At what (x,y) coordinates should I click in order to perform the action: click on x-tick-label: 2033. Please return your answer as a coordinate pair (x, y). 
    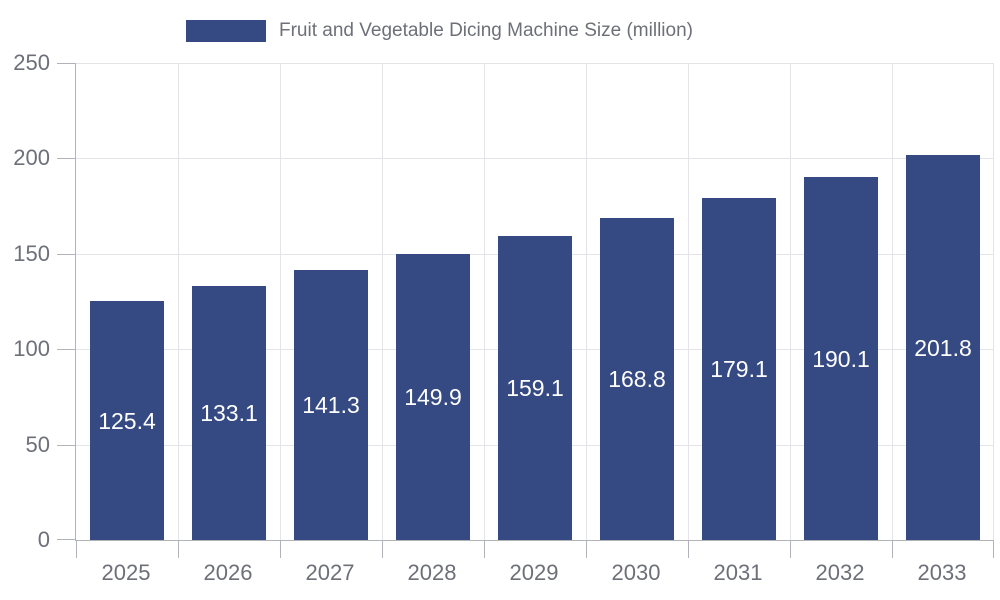
    Looking at the image, I should click on (942, 572).